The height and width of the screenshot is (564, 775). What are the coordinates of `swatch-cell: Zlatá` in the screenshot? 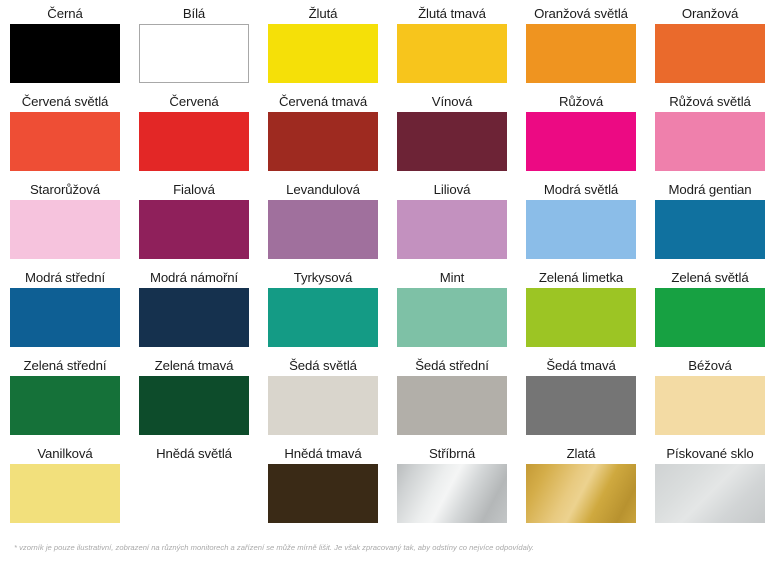 It's located at (581, 488).